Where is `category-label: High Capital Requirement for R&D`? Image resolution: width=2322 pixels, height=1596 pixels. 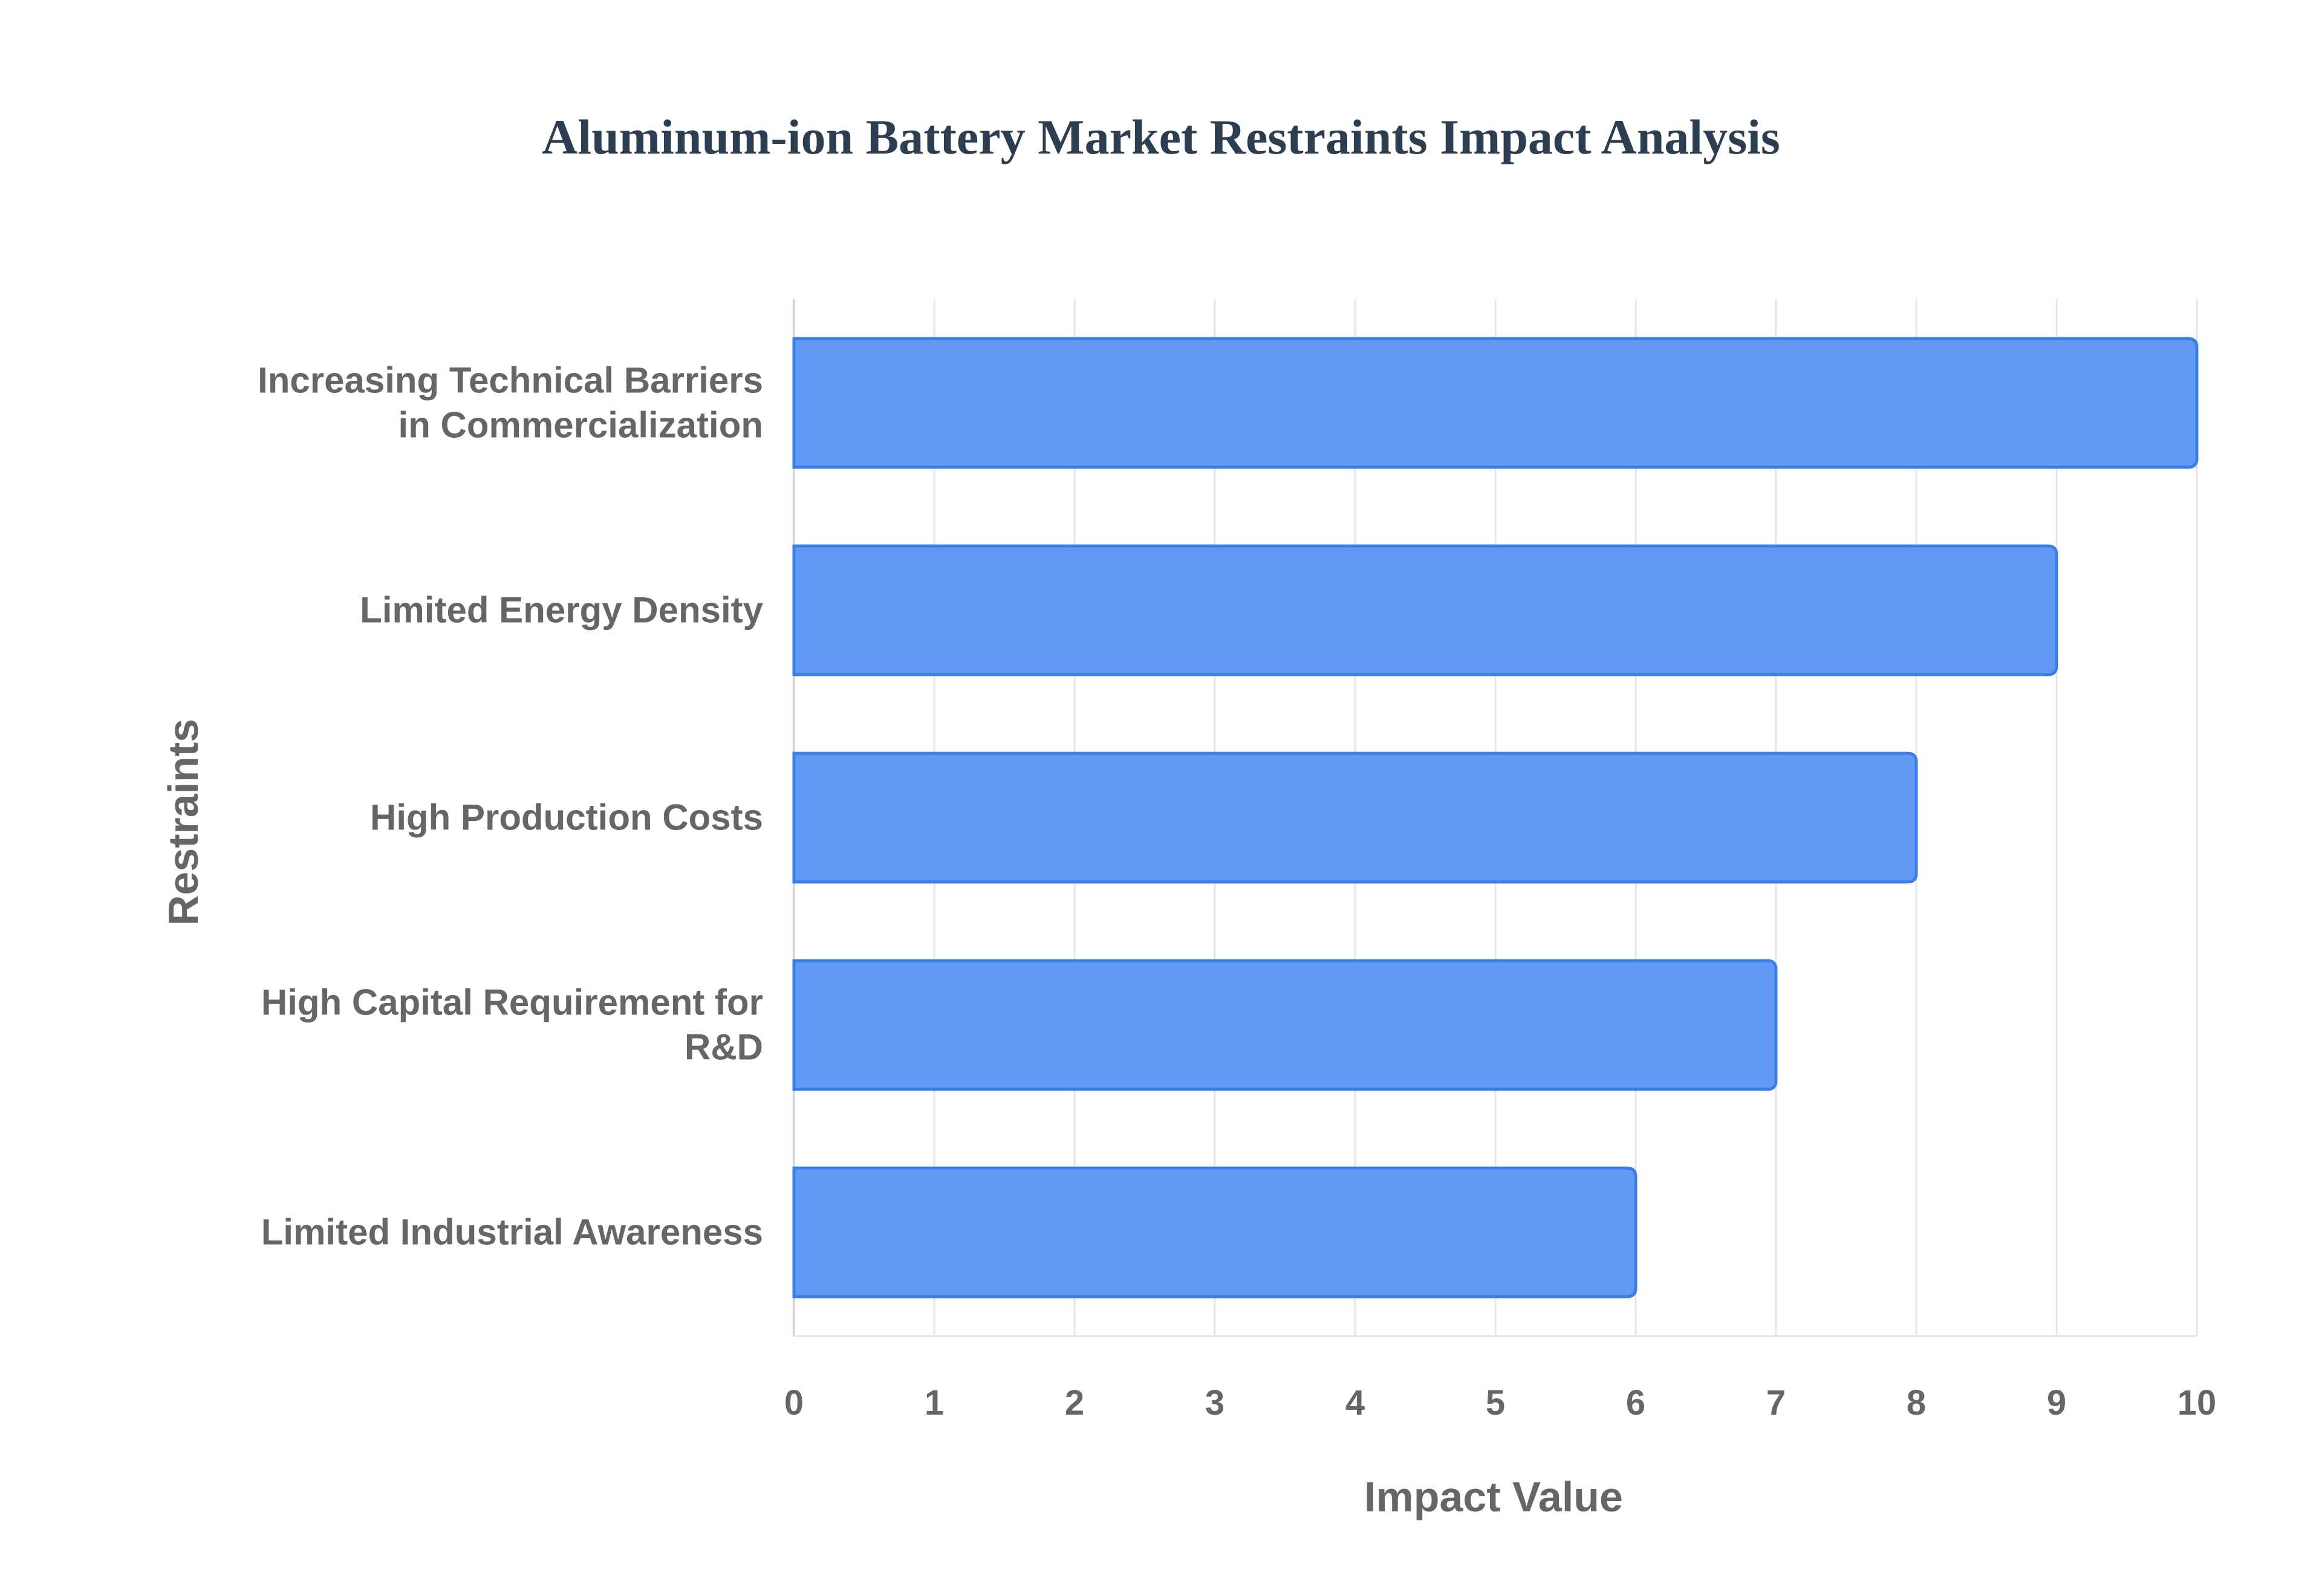
category-label: High Capital Requirement for R&D is located at coordinates (512, 1025).